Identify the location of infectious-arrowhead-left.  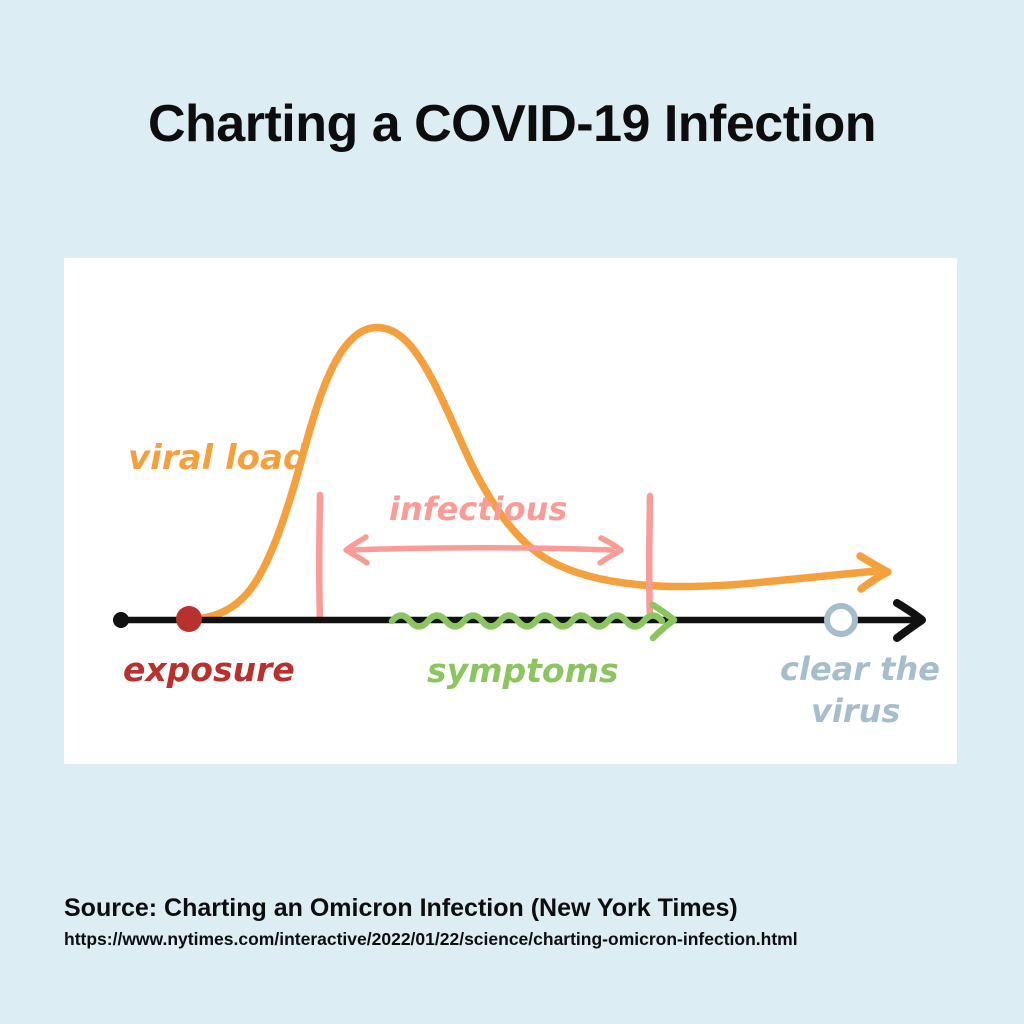
(356, 550).